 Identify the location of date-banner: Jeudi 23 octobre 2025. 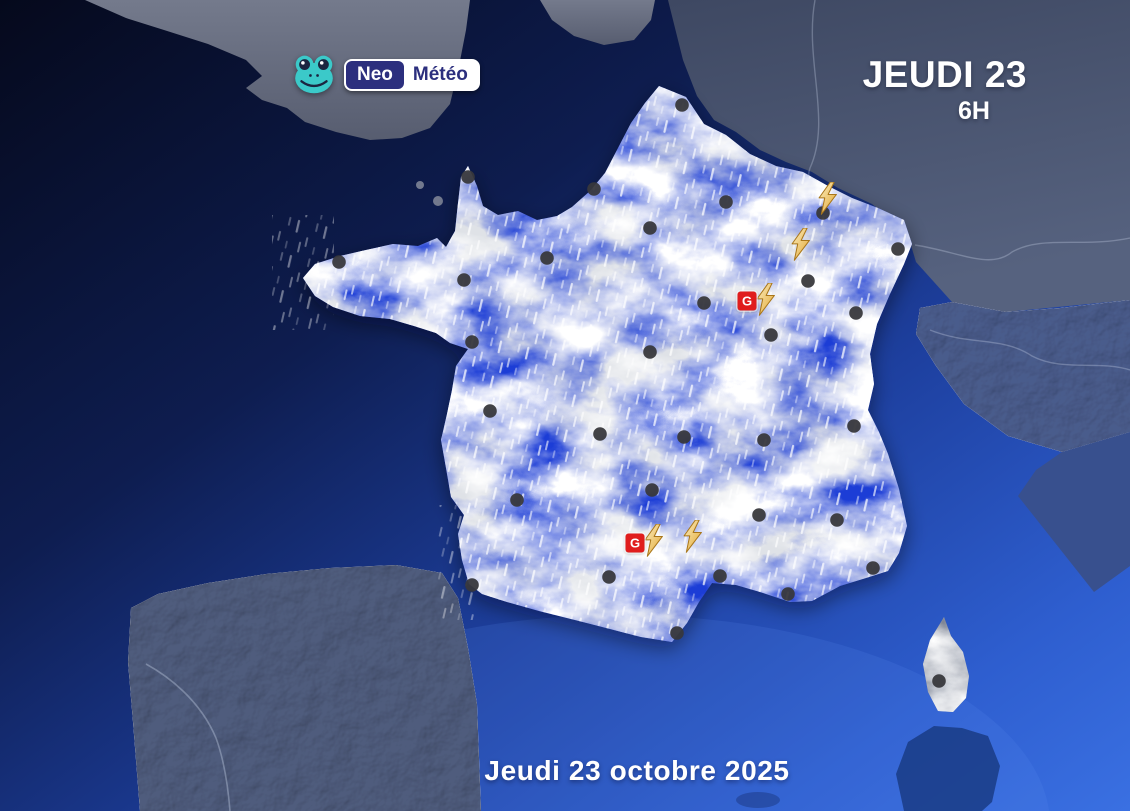
(637, 770).